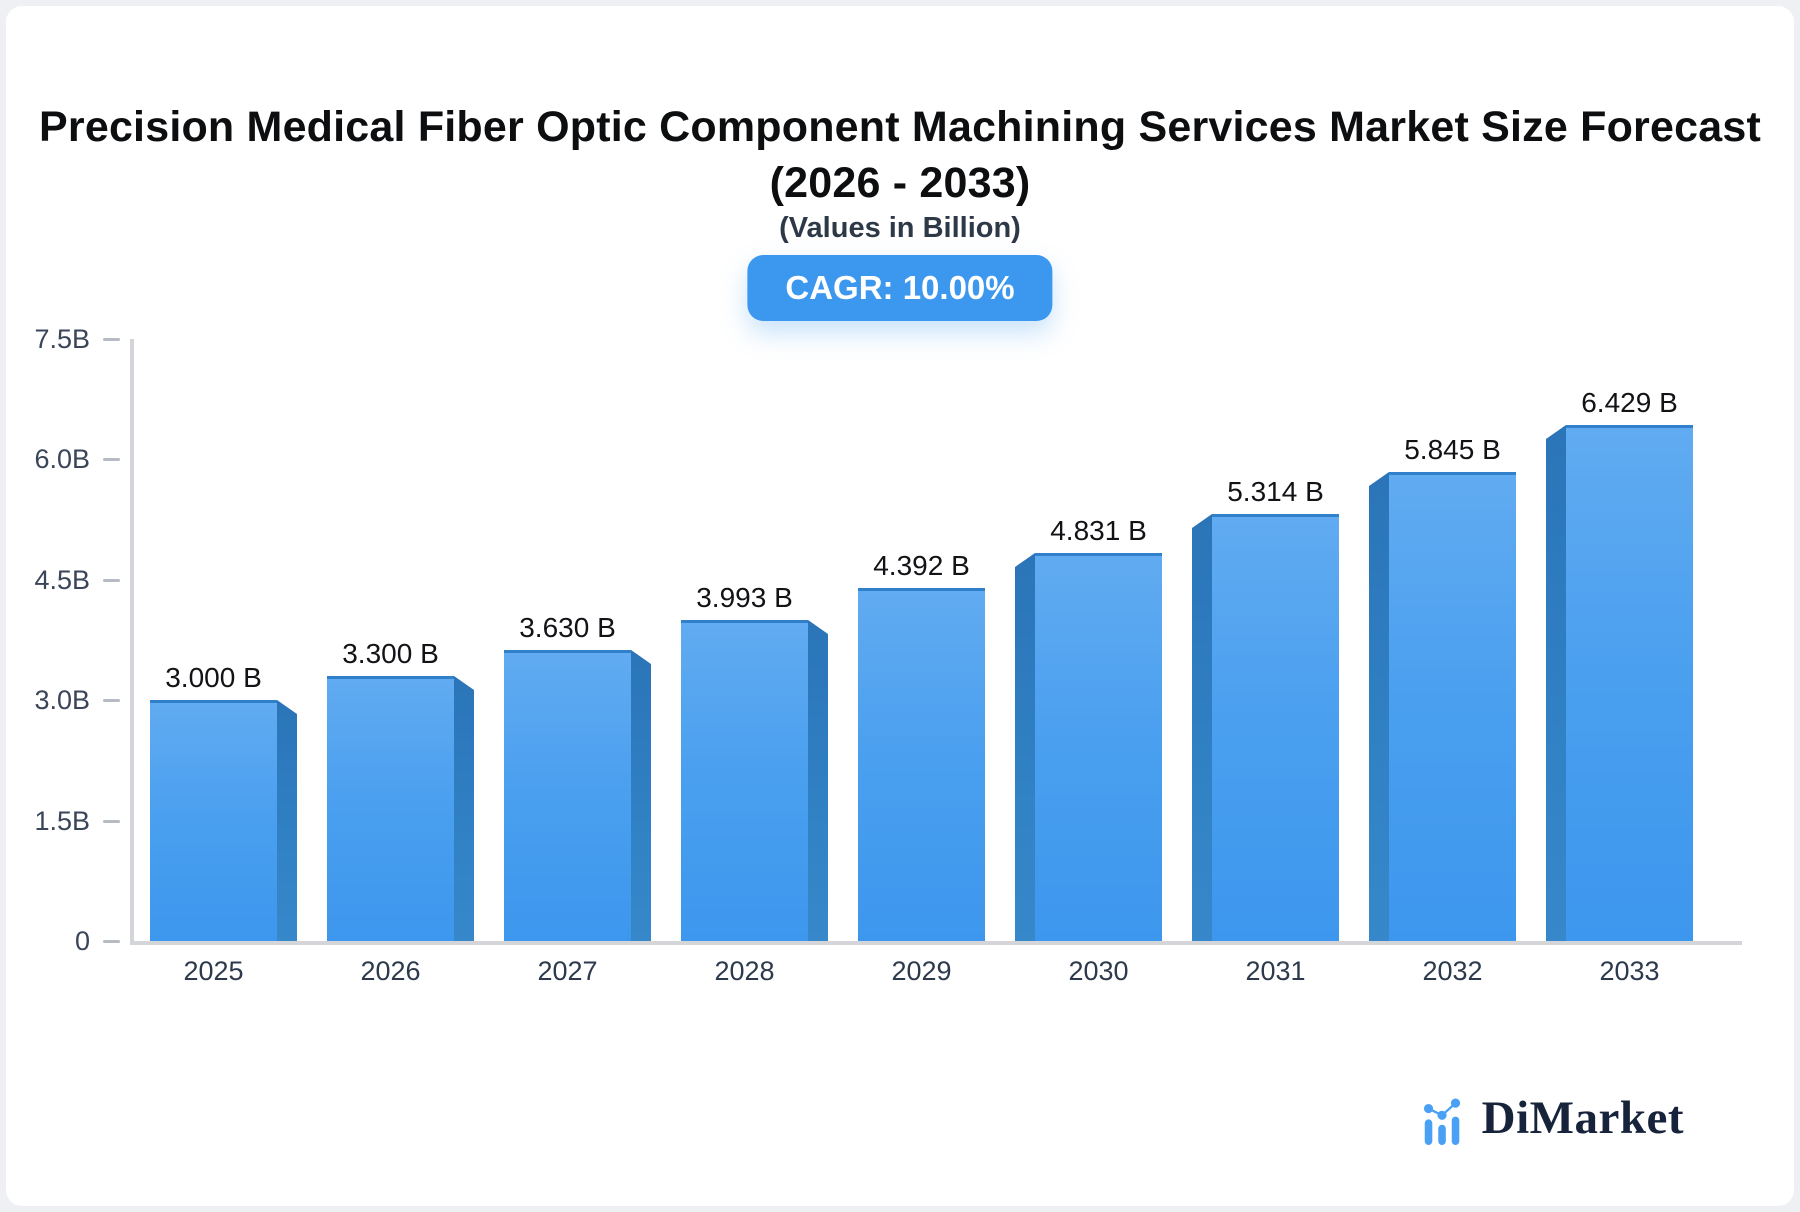 This screenshot has height=1212, width=1800. Describe the element at coordinates (1629, 402) in the screenshot. I see `bar-value-label: 6.429 B` at that location.